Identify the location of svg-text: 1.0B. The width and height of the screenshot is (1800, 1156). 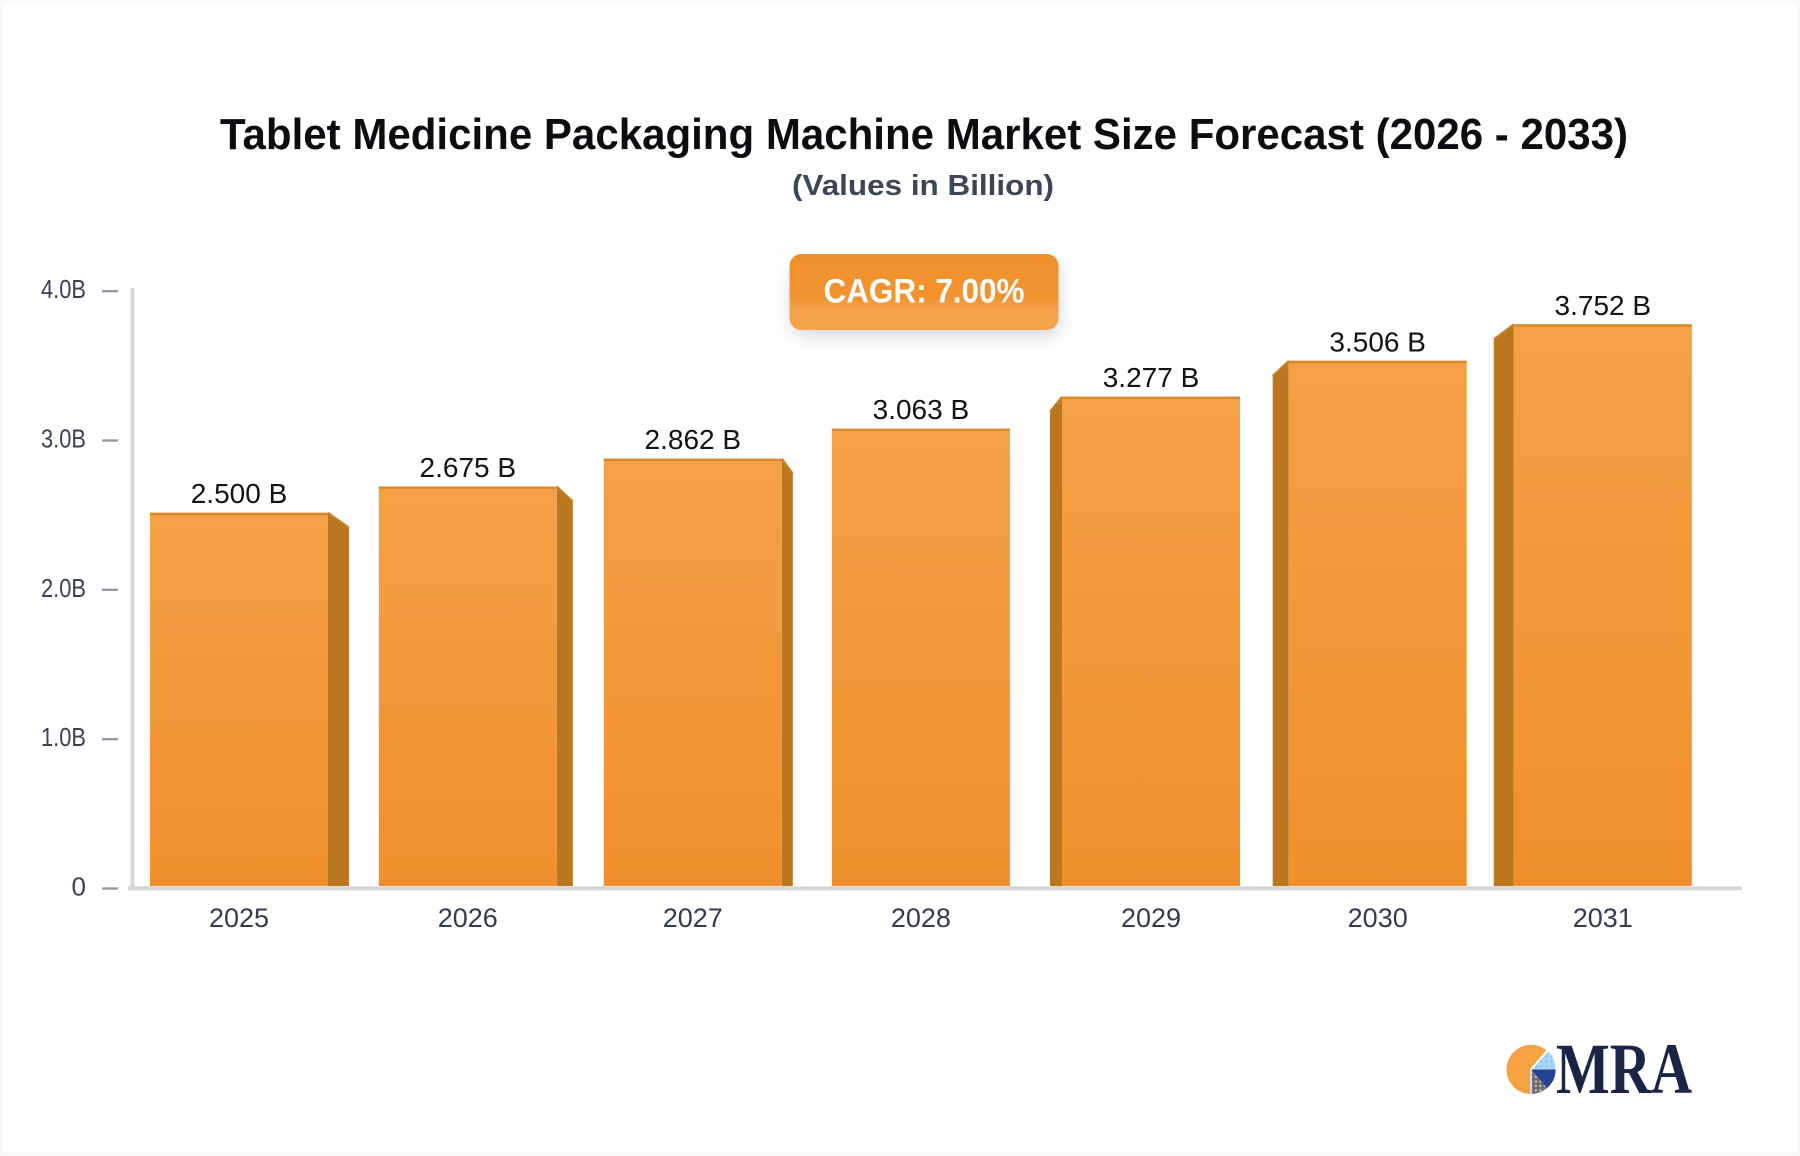
(63, 737).